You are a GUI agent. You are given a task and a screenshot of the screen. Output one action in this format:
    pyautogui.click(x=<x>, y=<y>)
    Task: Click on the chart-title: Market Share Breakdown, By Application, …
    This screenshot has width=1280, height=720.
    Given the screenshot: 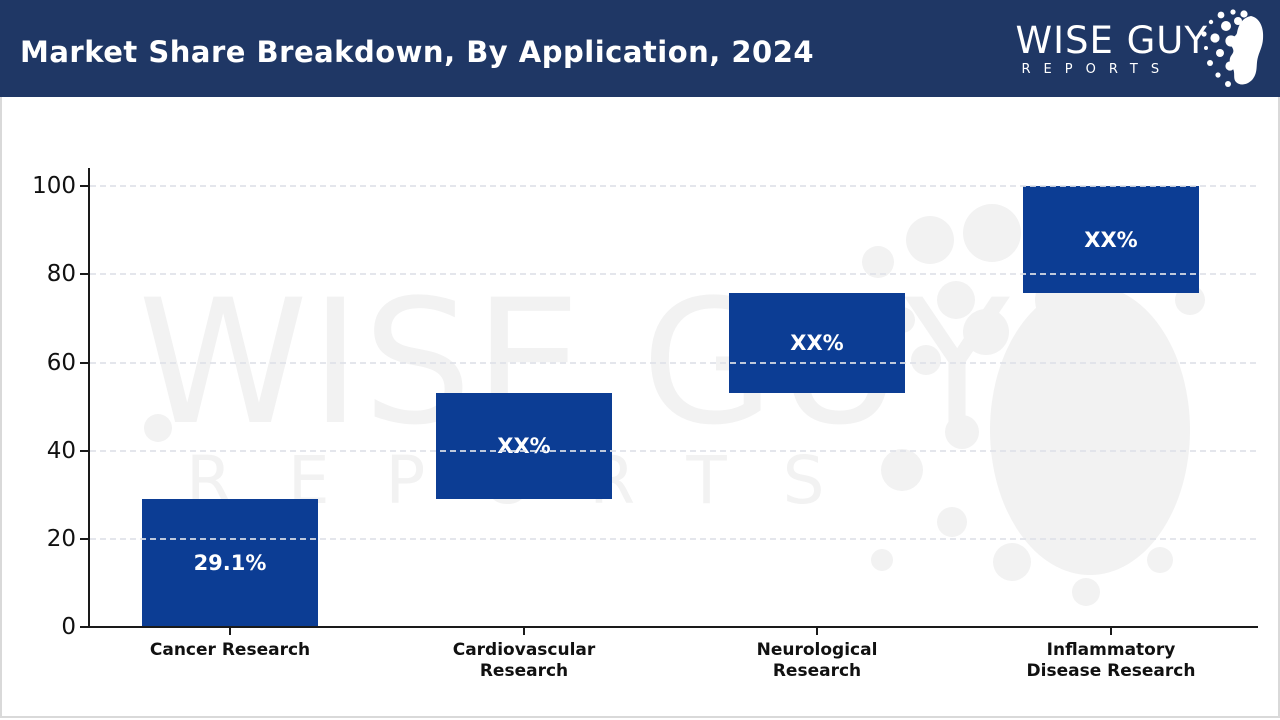 What is the action you would take?
    pyautogui.click(x=417, y=51)
    